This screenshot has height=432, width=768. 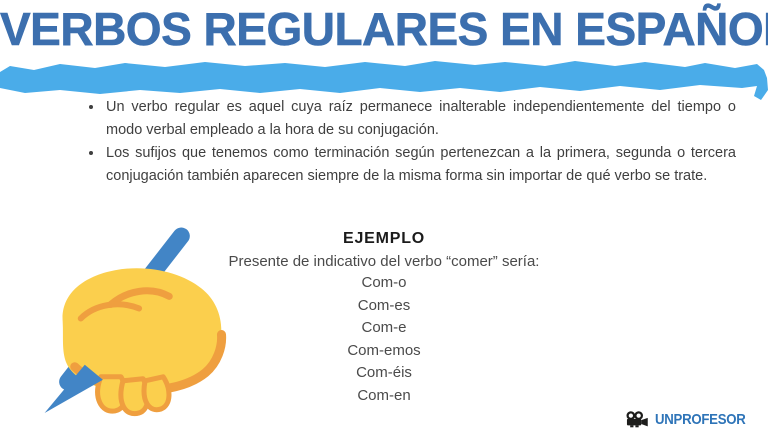 I want to click on writing-hand-icon, so click(x=135, y=322).